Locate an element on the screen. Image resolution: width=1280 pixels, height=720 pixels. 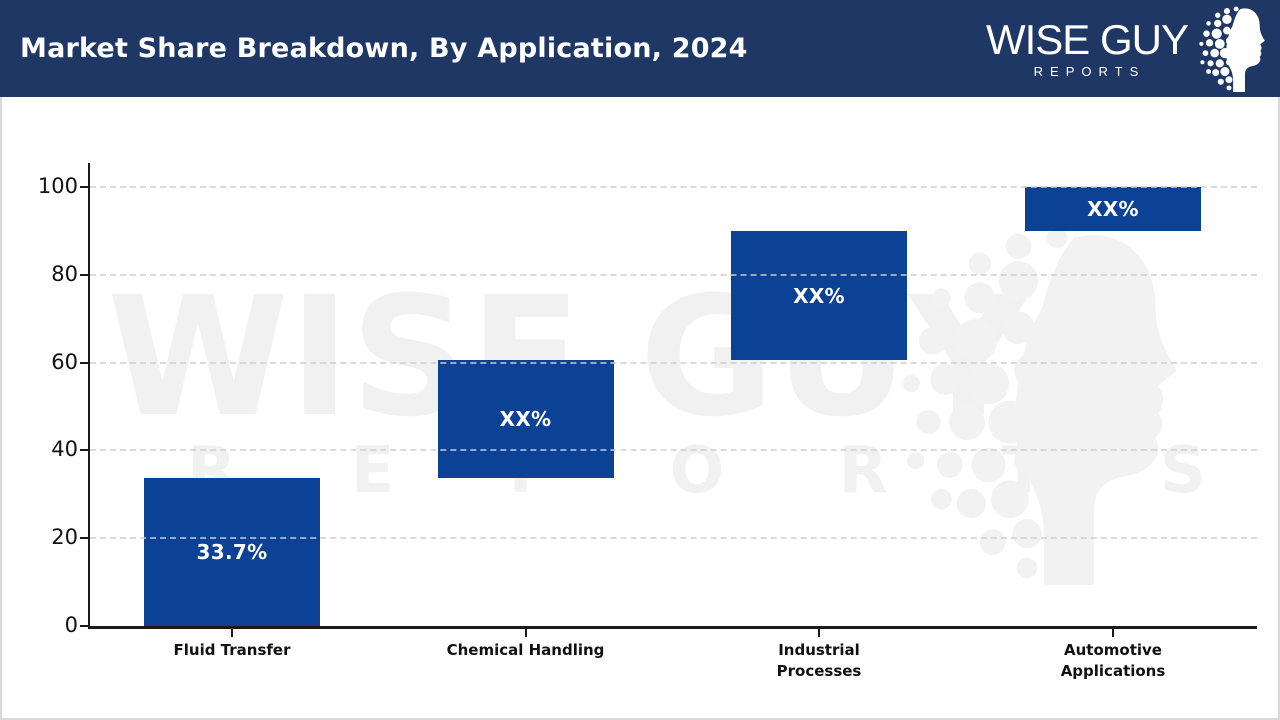
logo-face-icon is located at coordinates (1232, 49).